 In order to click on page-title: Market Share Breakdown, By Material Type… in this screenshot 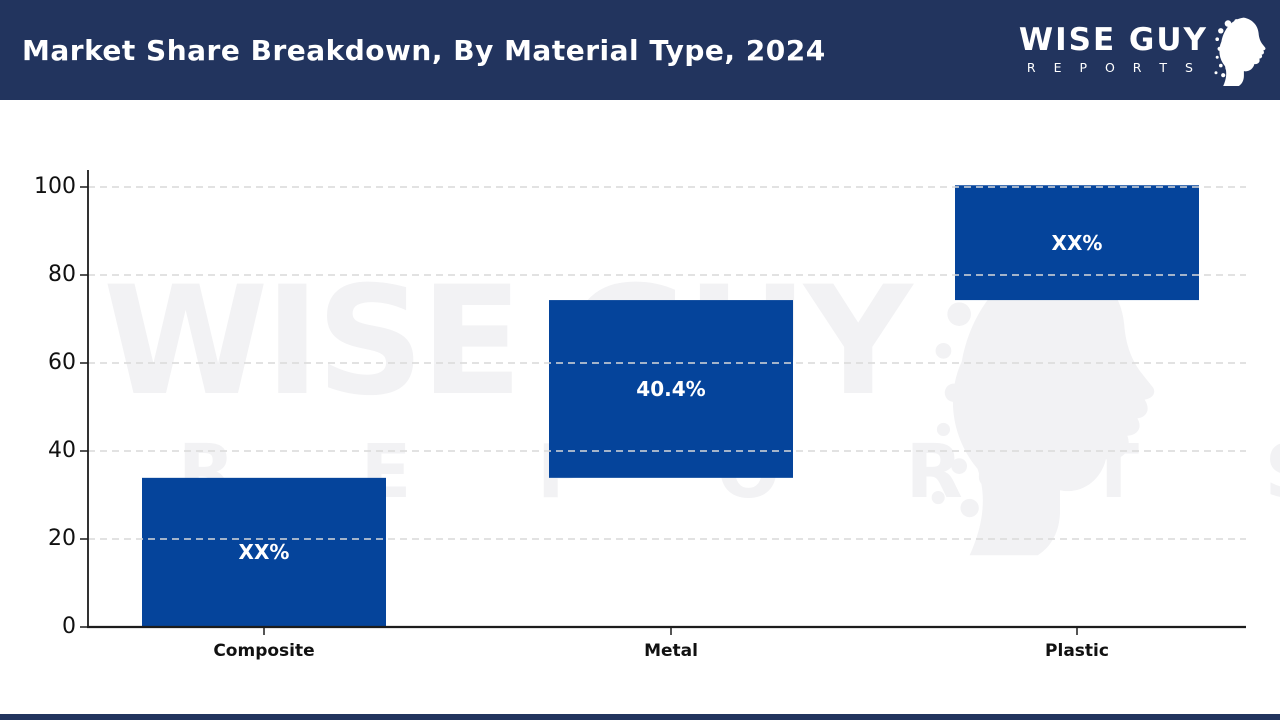, I will do `click(424, 50)`.